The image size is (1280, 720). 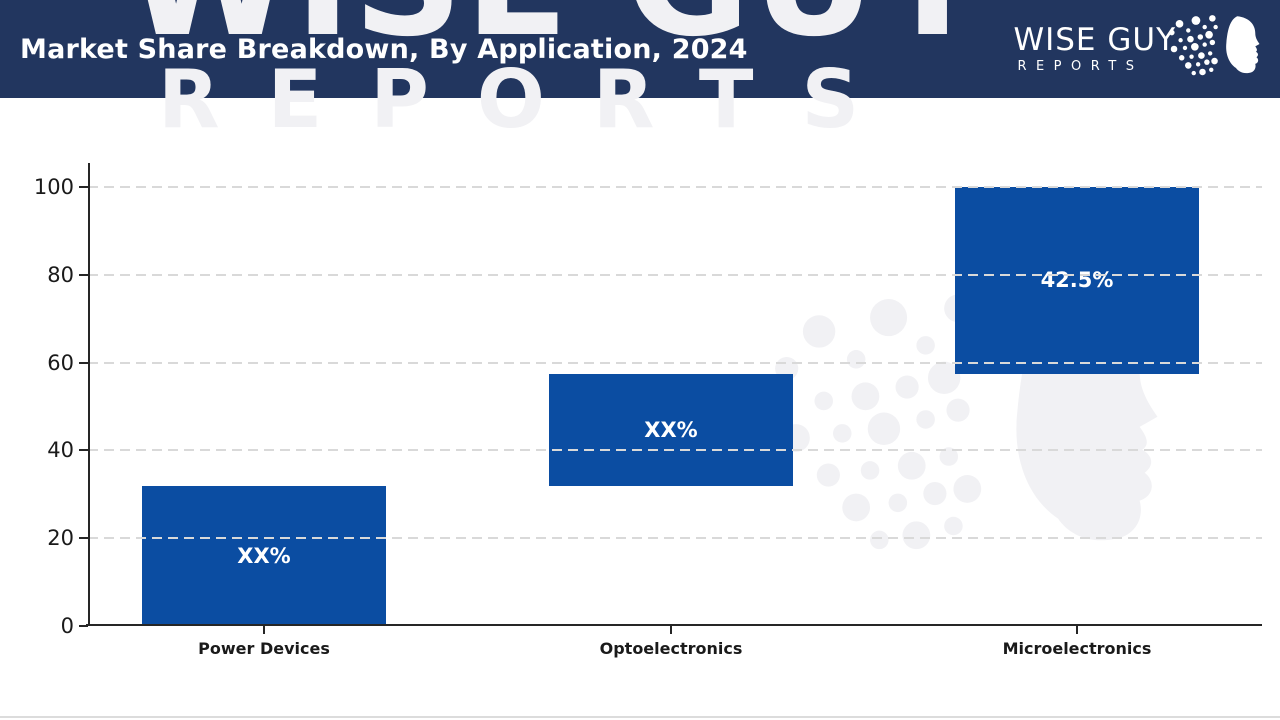 I want to click on bar-optoelectronics: XX%, so click(x=671, y=429).